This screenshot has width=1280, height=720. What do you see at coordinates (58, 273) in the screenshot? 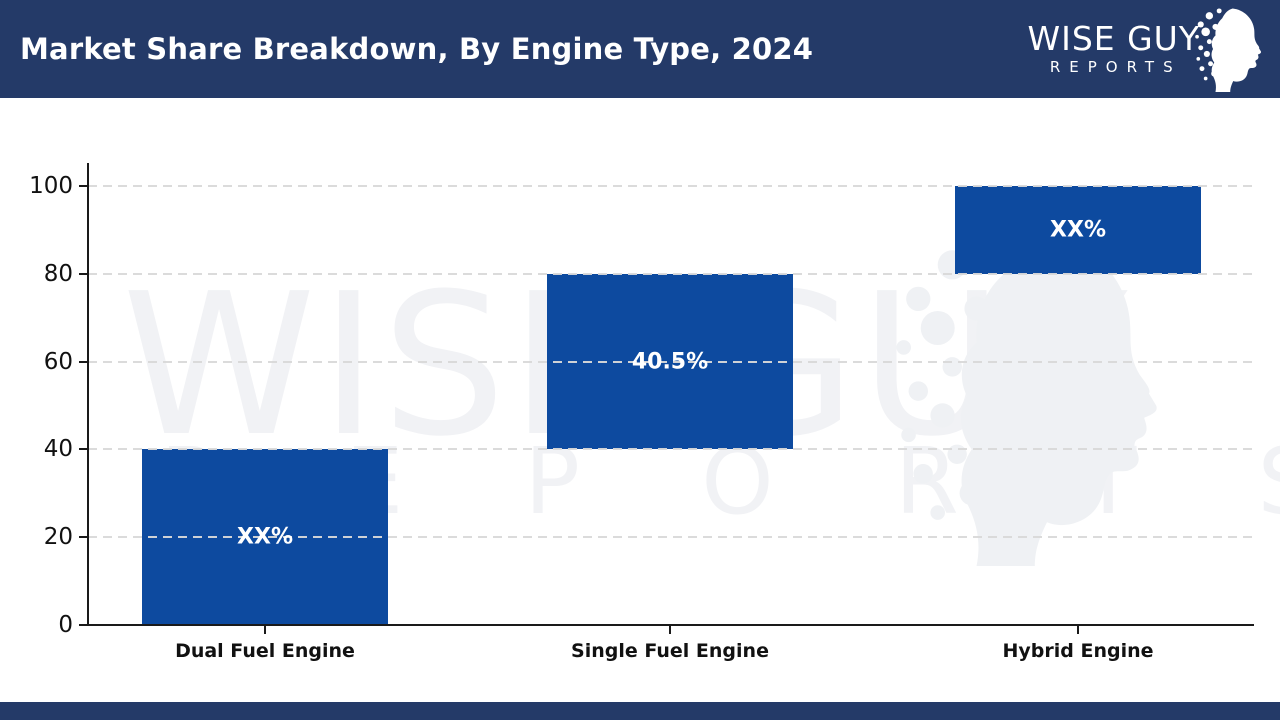
I see `y-tick-label-80: 80` at bounding box center [58, 273].